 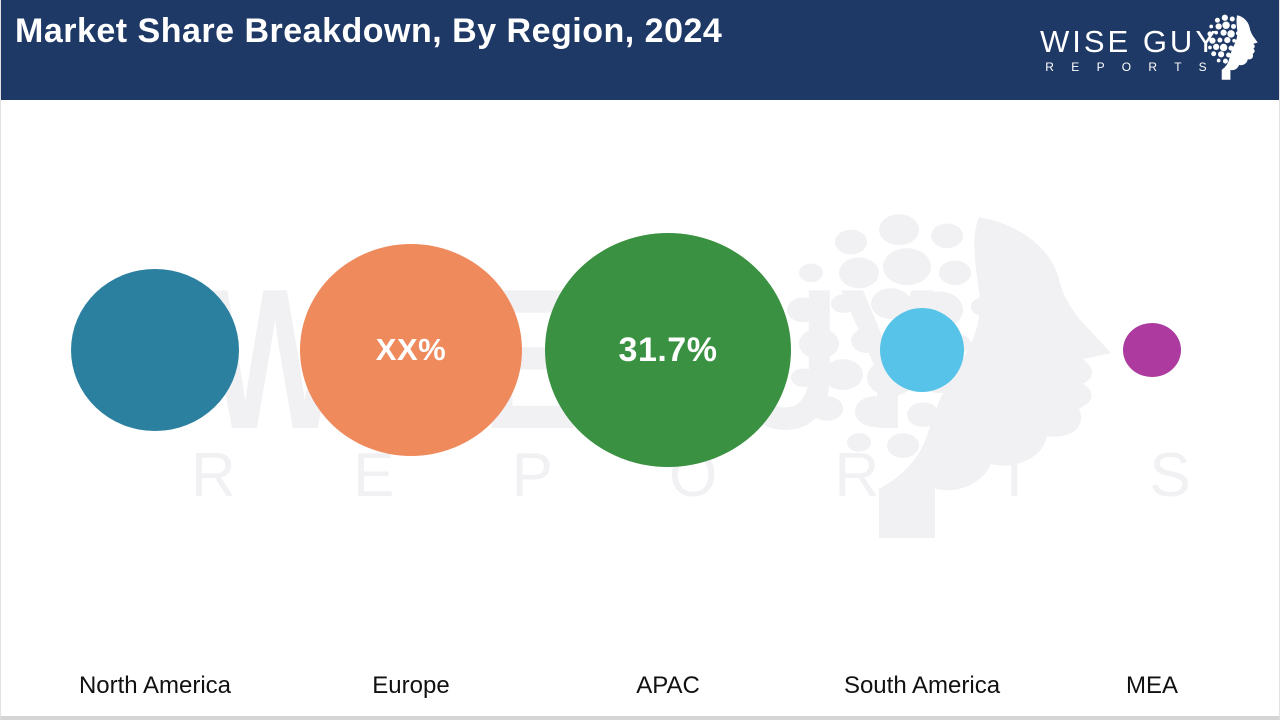 What do you see at coordinates (1151, 685) in the screenshot?
I see `category-label-mea: MEA` at bounding box center [1151, 685].